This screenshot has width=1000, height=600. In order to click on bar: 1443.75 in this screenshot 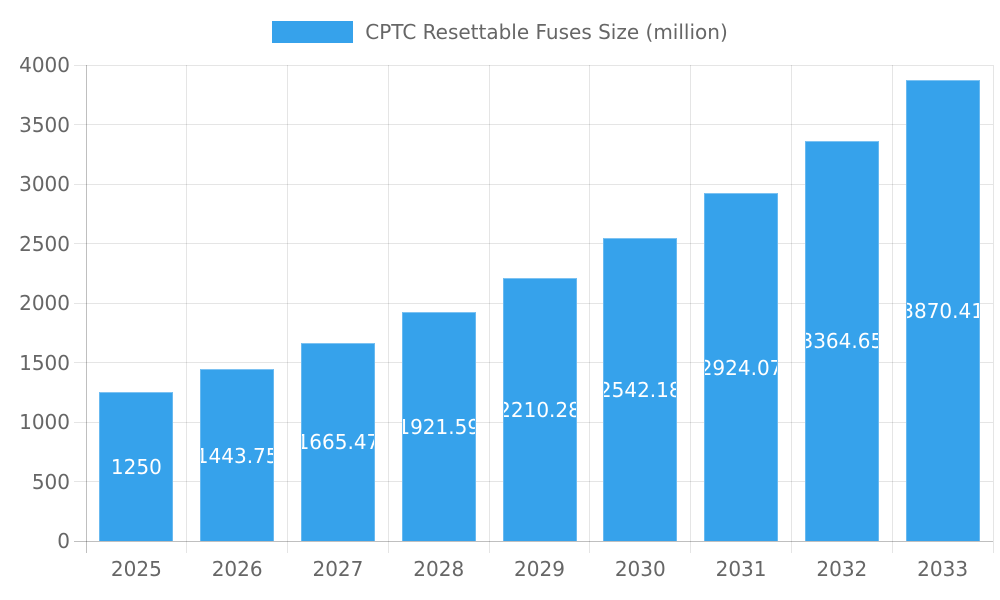, I will do `click(237, 455)`.